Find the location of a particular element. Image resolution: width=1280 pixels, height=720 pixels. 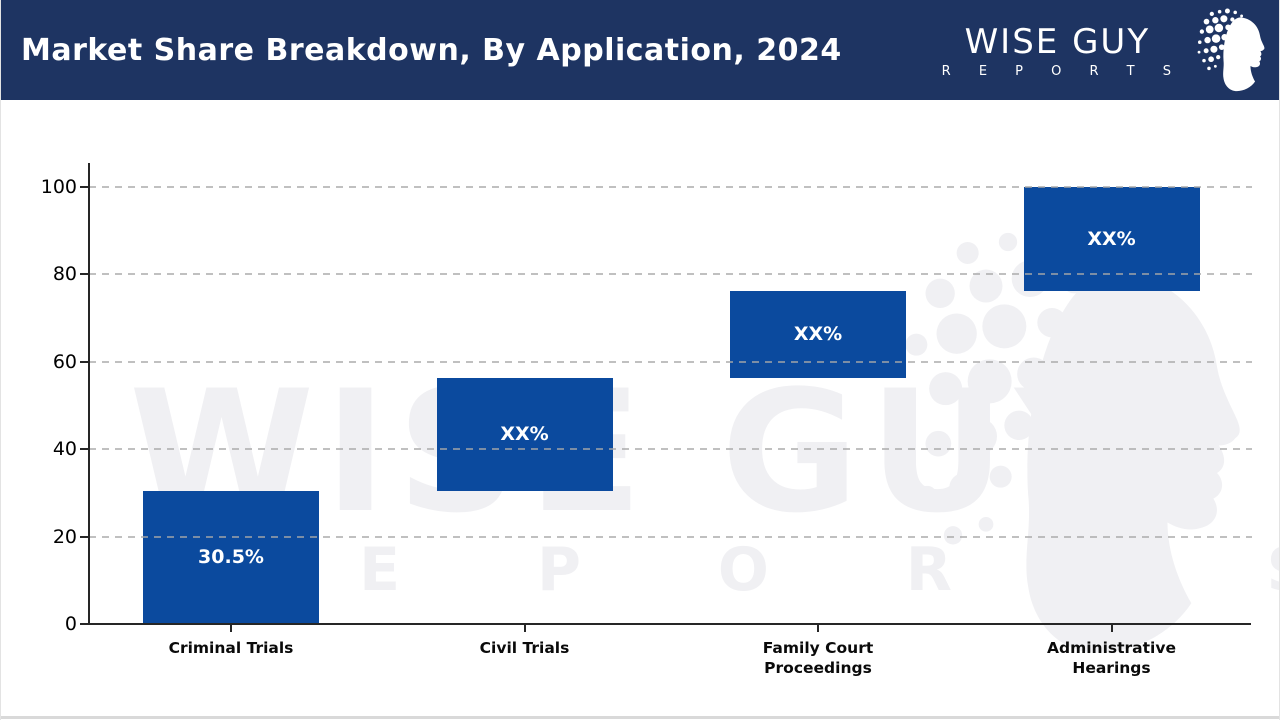

category-label: Criminal Trials is located at coordinates (231, 648).